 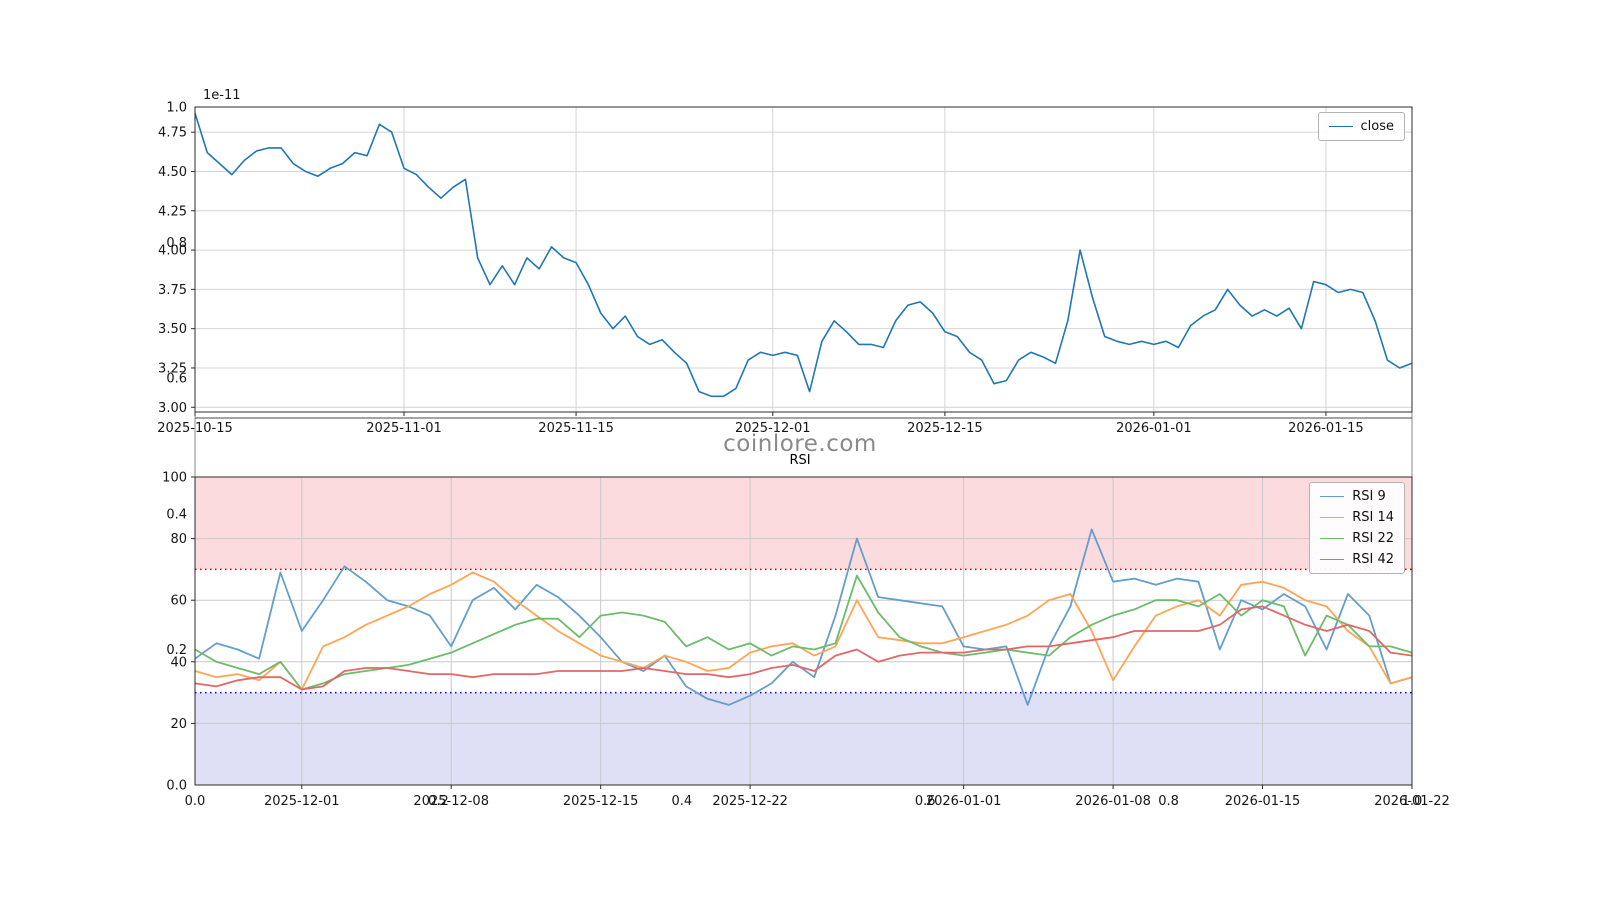 What do you see at coordinates (964, 801) in the screenshot?
I see `rsi-xtick-label: 2026-01-01` at bounding box center [964, 801].